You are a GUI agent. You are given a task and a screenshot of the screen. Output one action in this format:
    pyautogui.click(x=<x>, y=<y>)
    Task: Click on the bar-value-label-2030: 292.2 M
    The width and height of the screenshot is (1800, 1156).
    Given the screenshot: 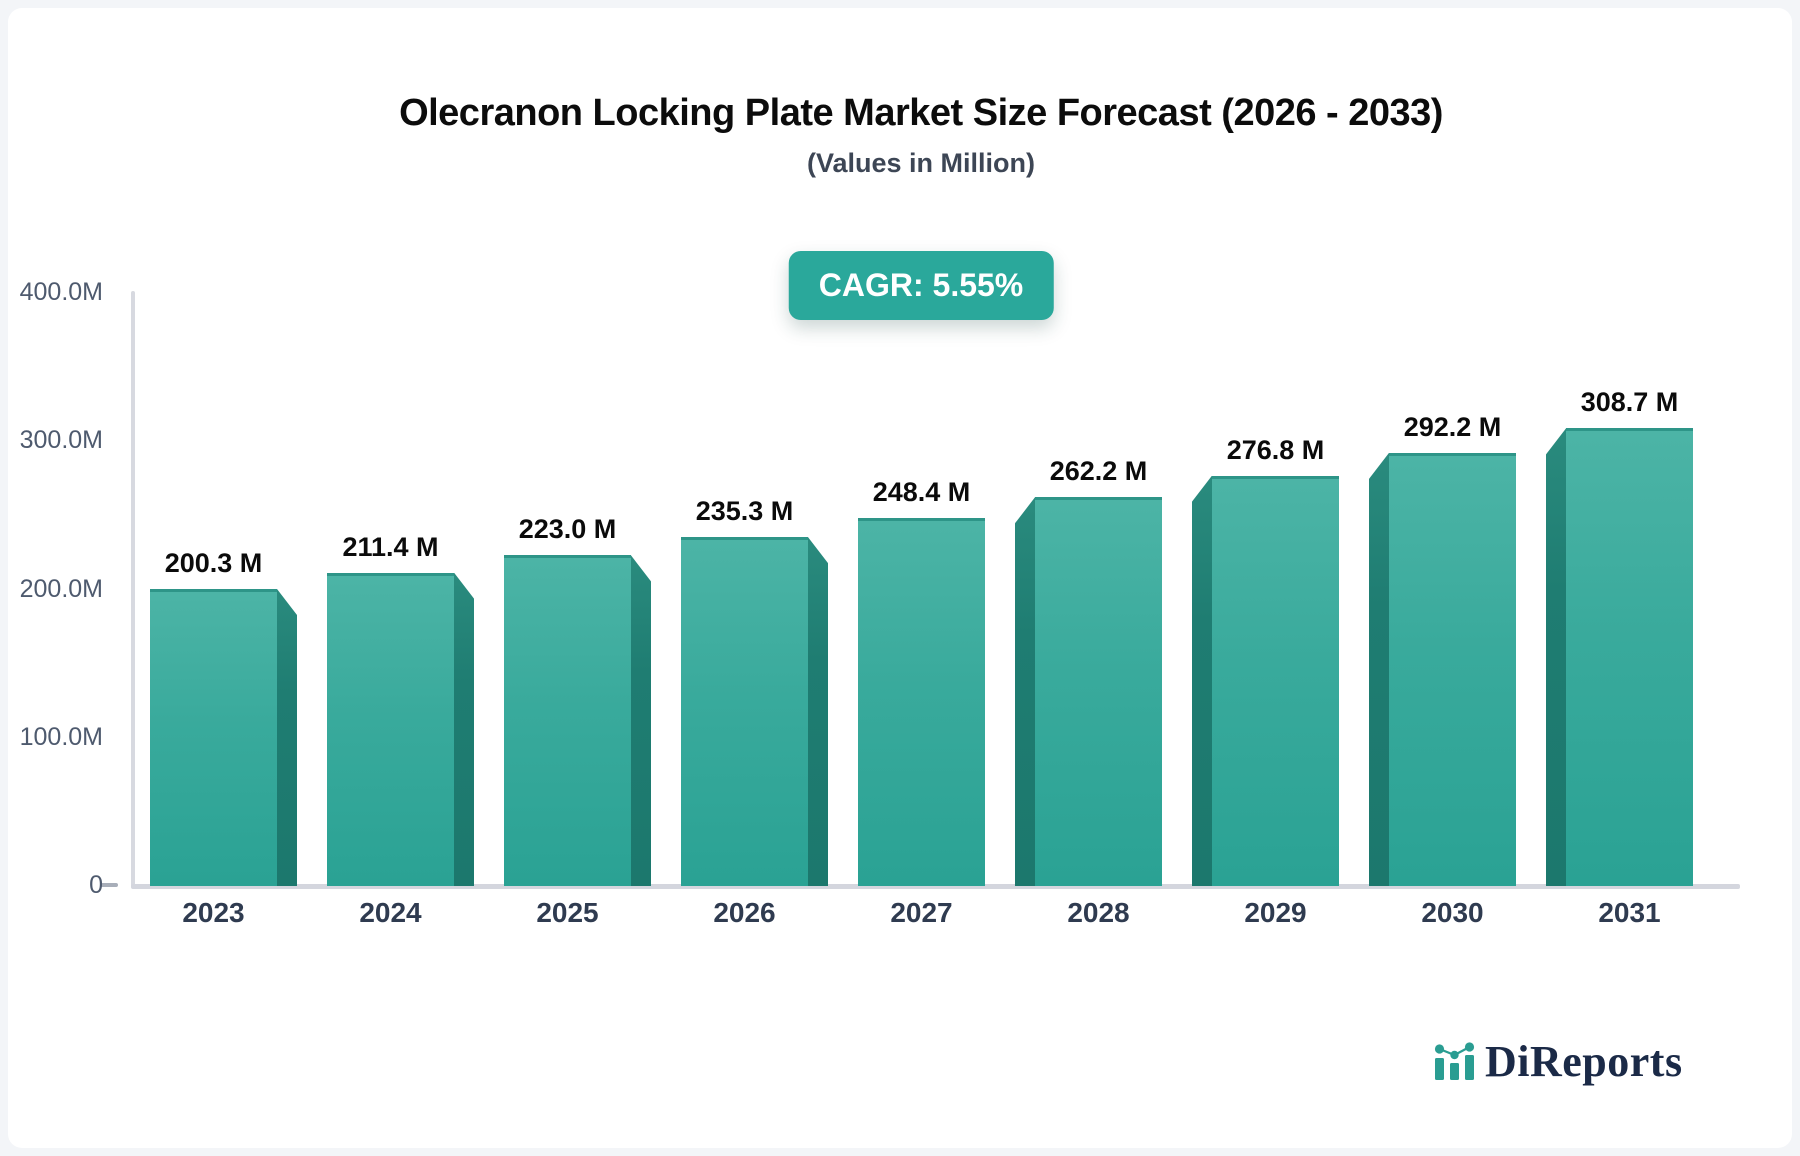 What is the action you would take?
    pyautogui.click(x=1452, y=426)
    